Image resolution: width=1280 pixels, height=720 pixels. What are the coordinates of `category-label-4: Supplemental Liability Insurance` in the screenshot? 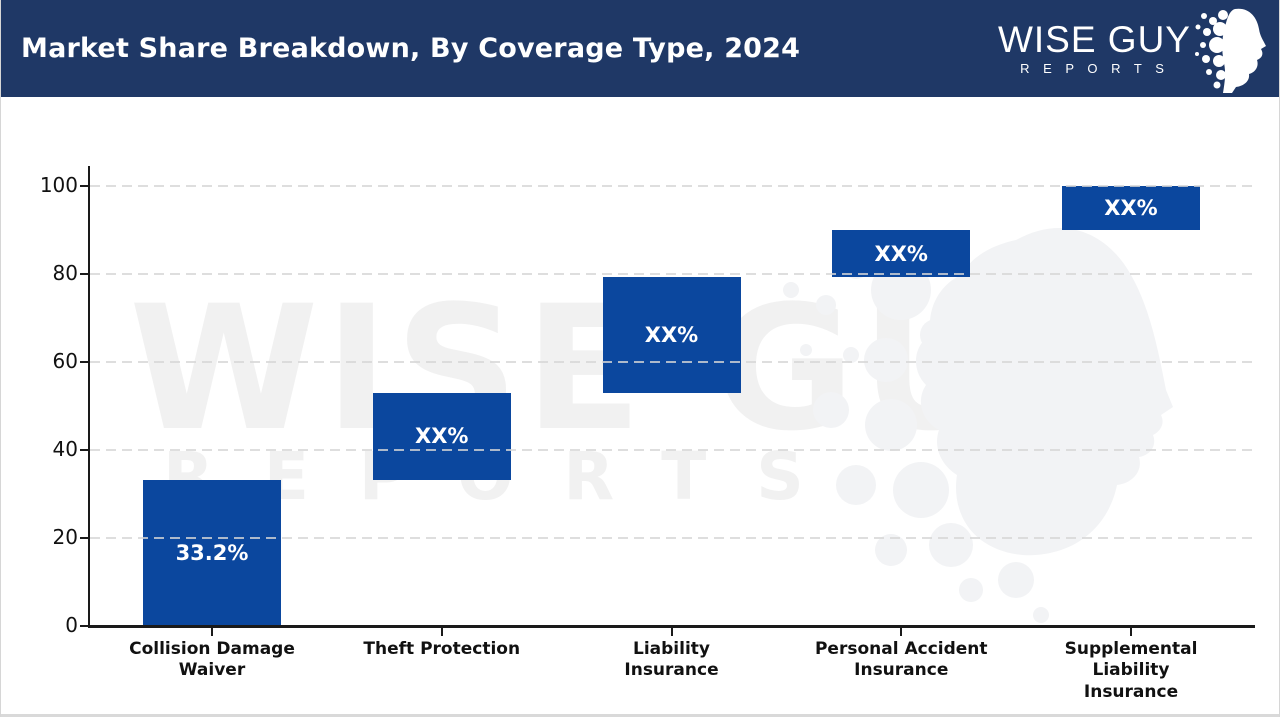 It's located at (1131, 670).